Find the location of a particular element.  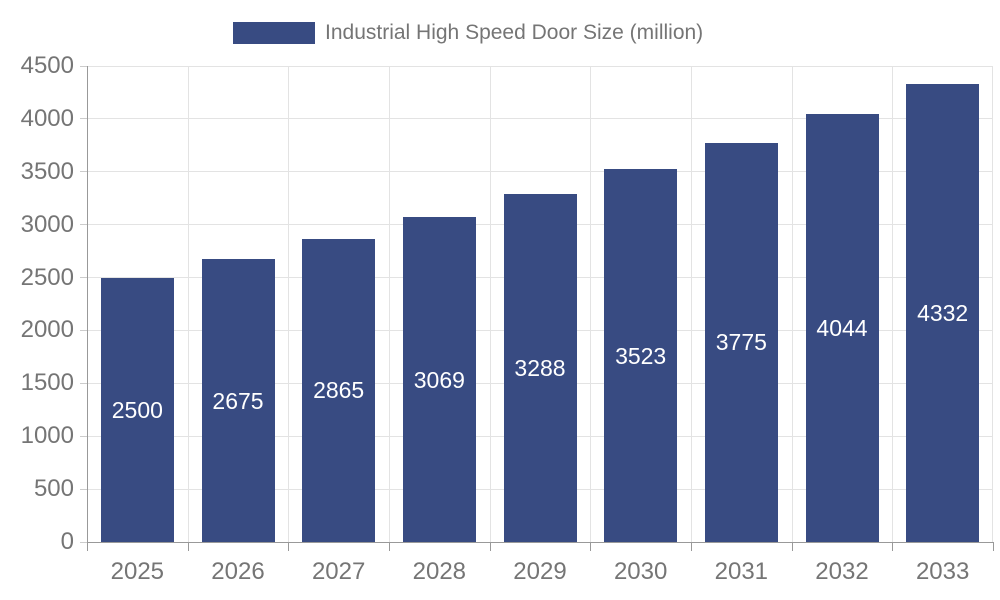

bar: 3523 is located at coordinates (641, 355).